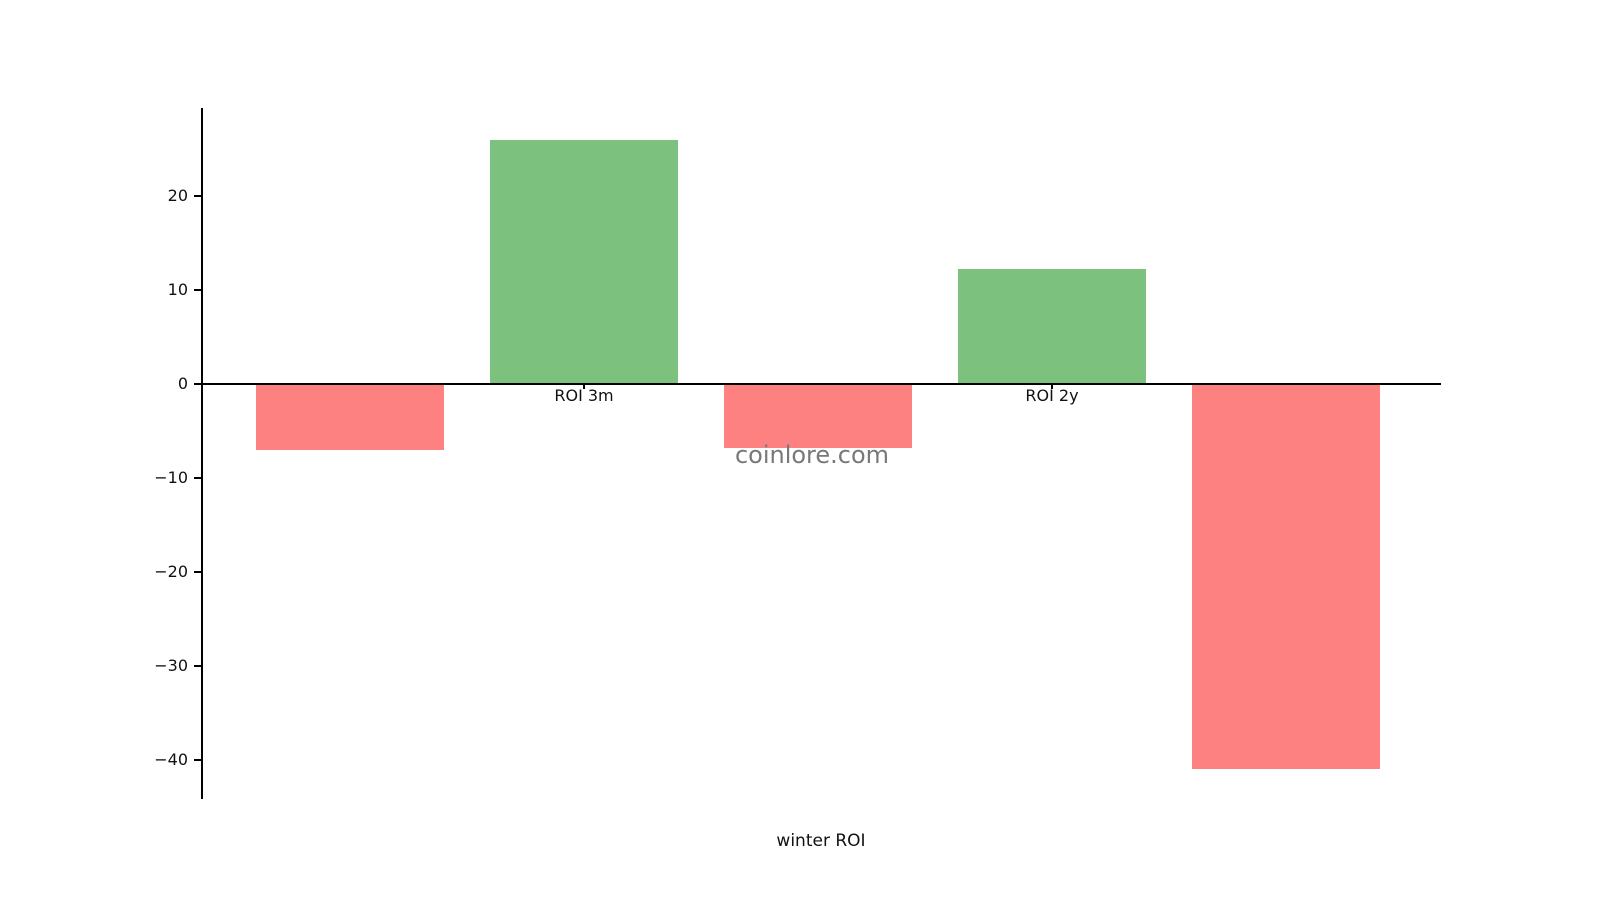 The width and height of the screenshot is (1600, 900). I want to click on y-tick-label-neg30: −30, so click(171, 665).